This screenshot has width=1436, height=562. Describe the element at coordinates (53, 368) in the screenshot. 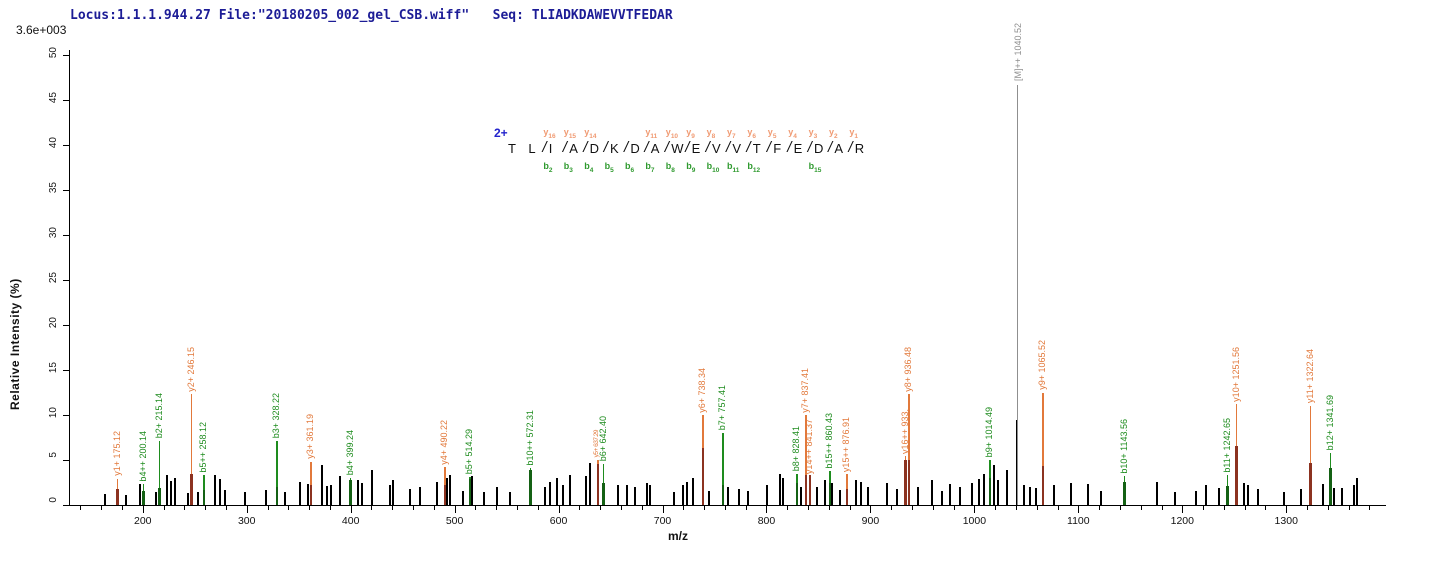

I see `y-tick-label: 15` at that location.